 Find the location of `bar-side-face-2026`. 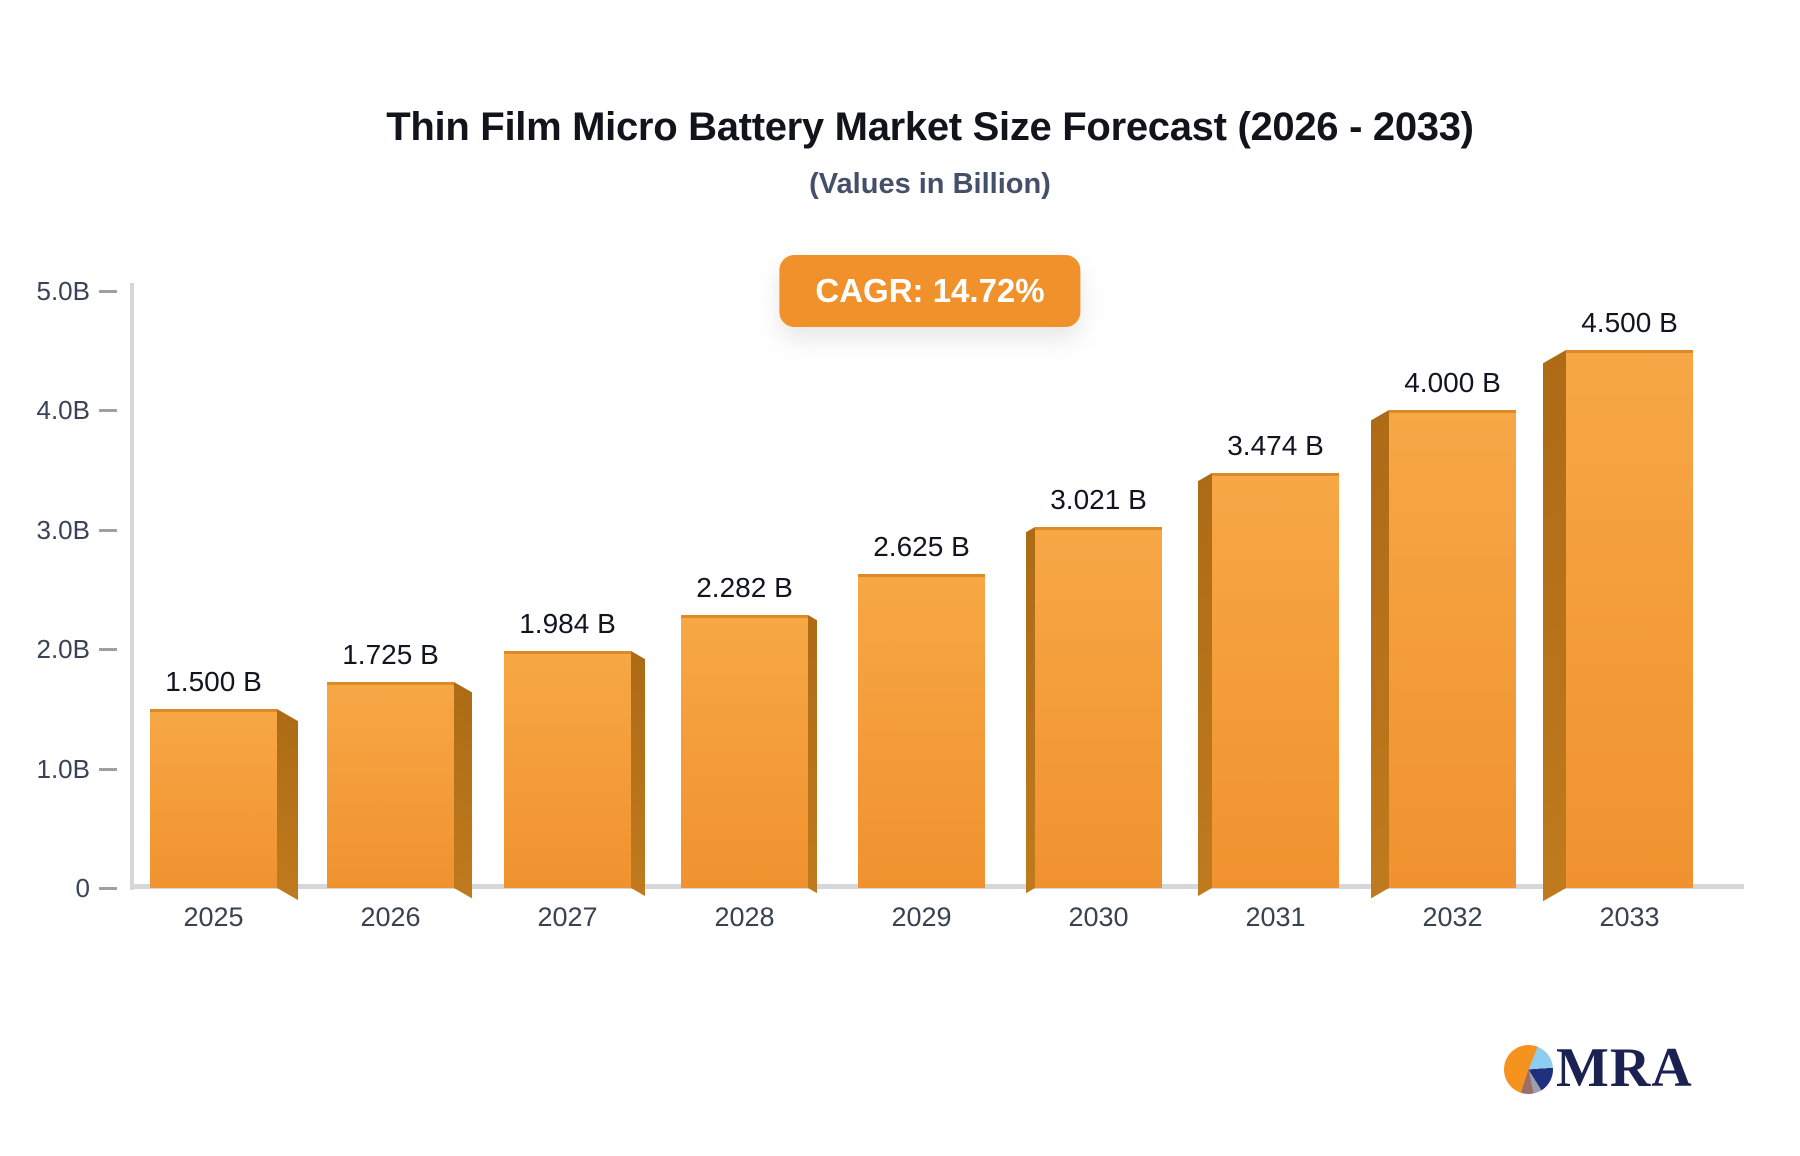

bar-side-face-2026 is located at coordinates (463, 790).